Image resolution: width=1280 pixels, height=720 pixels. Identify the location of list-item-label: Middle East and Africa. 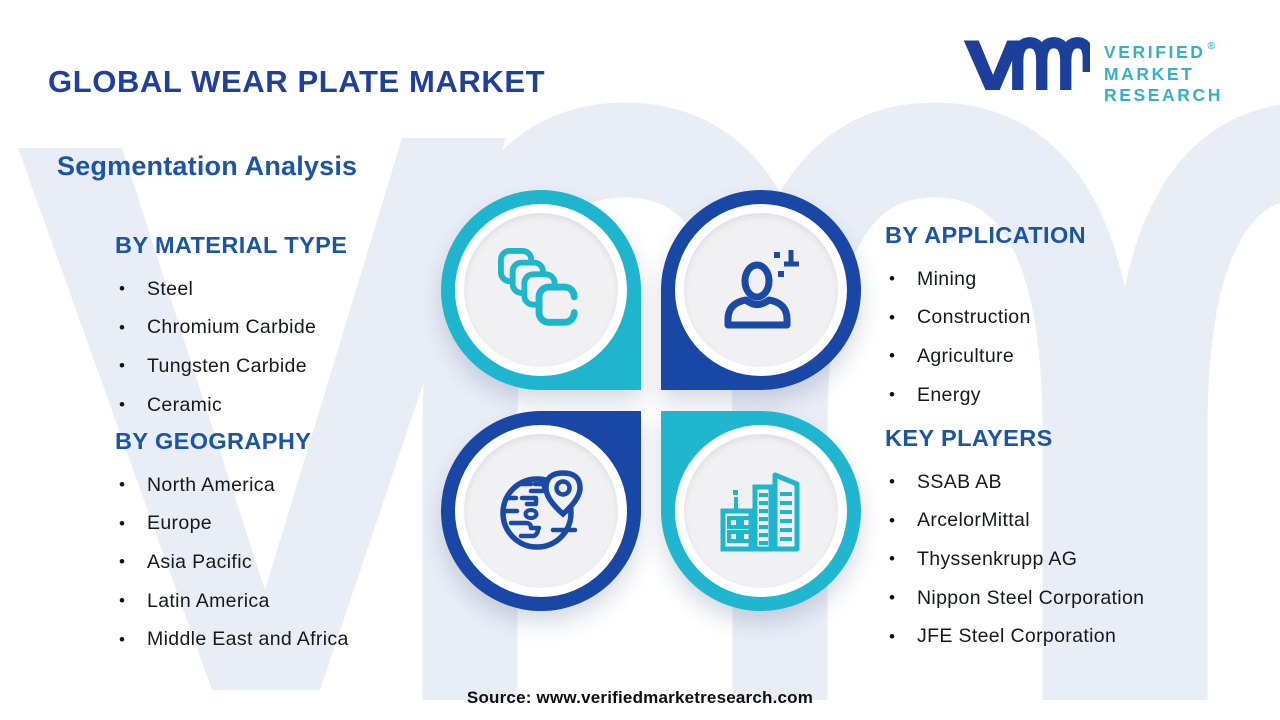
(248, 639).